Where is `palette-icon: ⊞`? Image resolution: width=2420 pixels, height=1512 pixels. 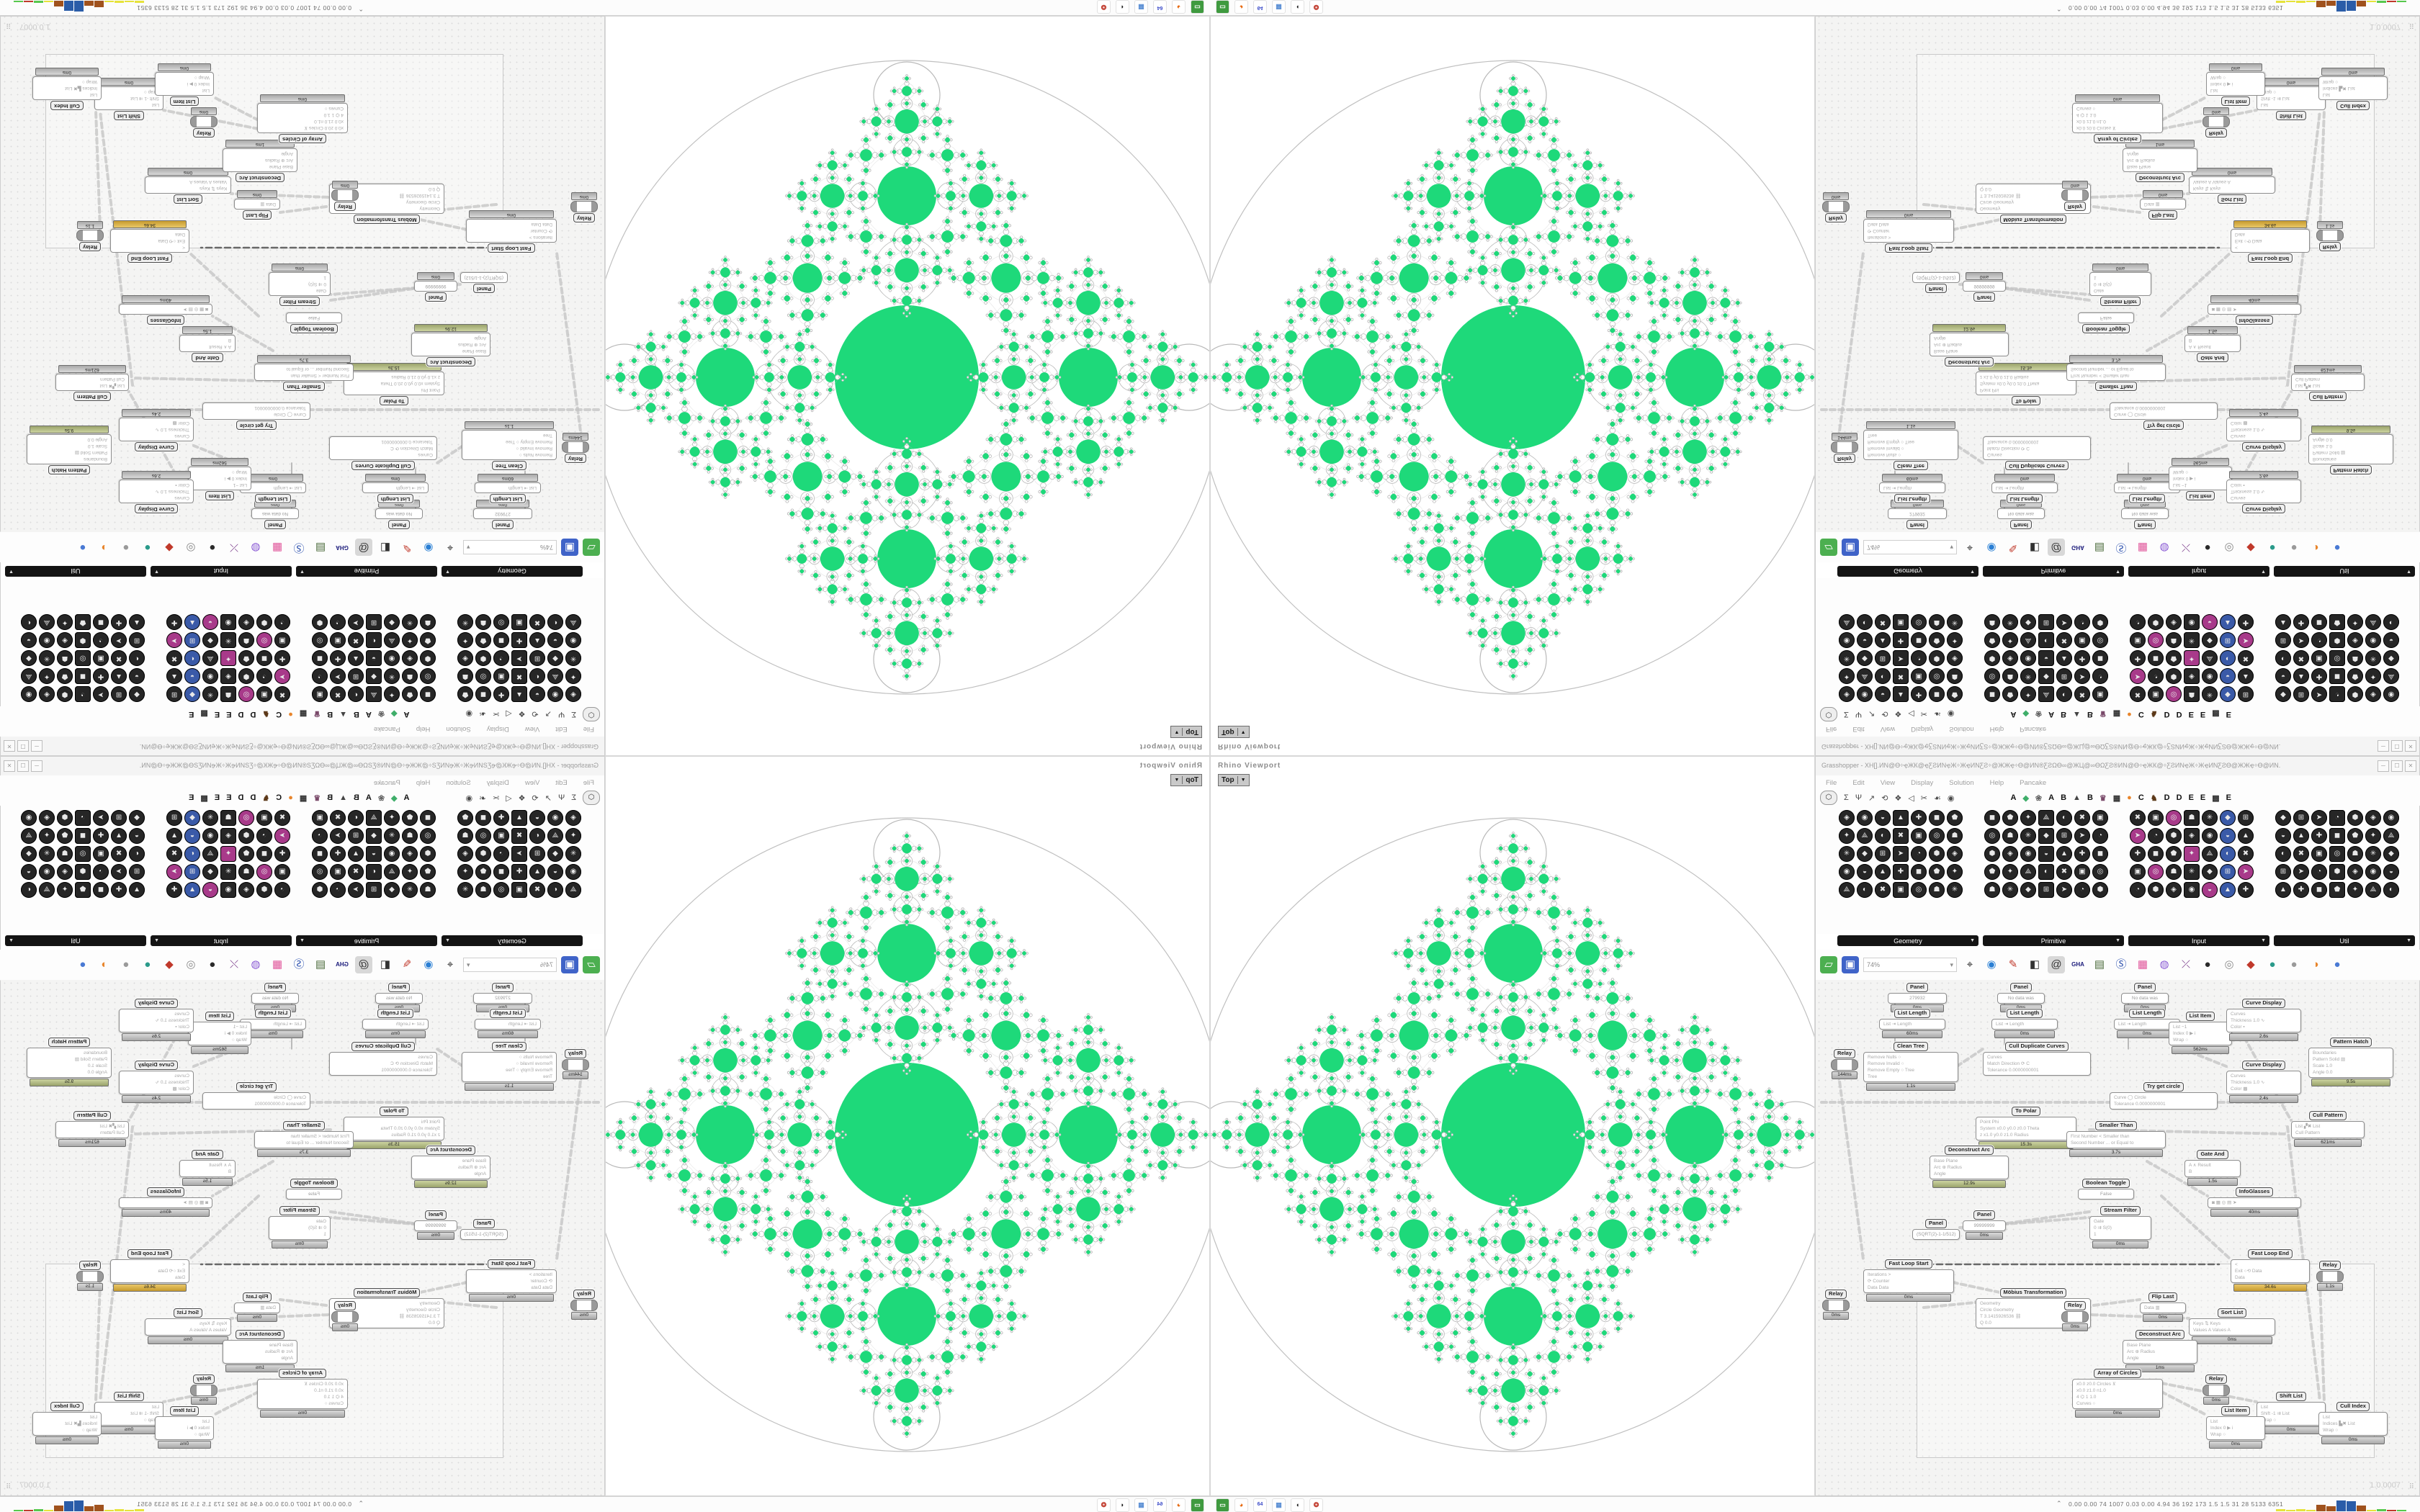 palette-icon: ⊞ is located at coordinates (119, 818).